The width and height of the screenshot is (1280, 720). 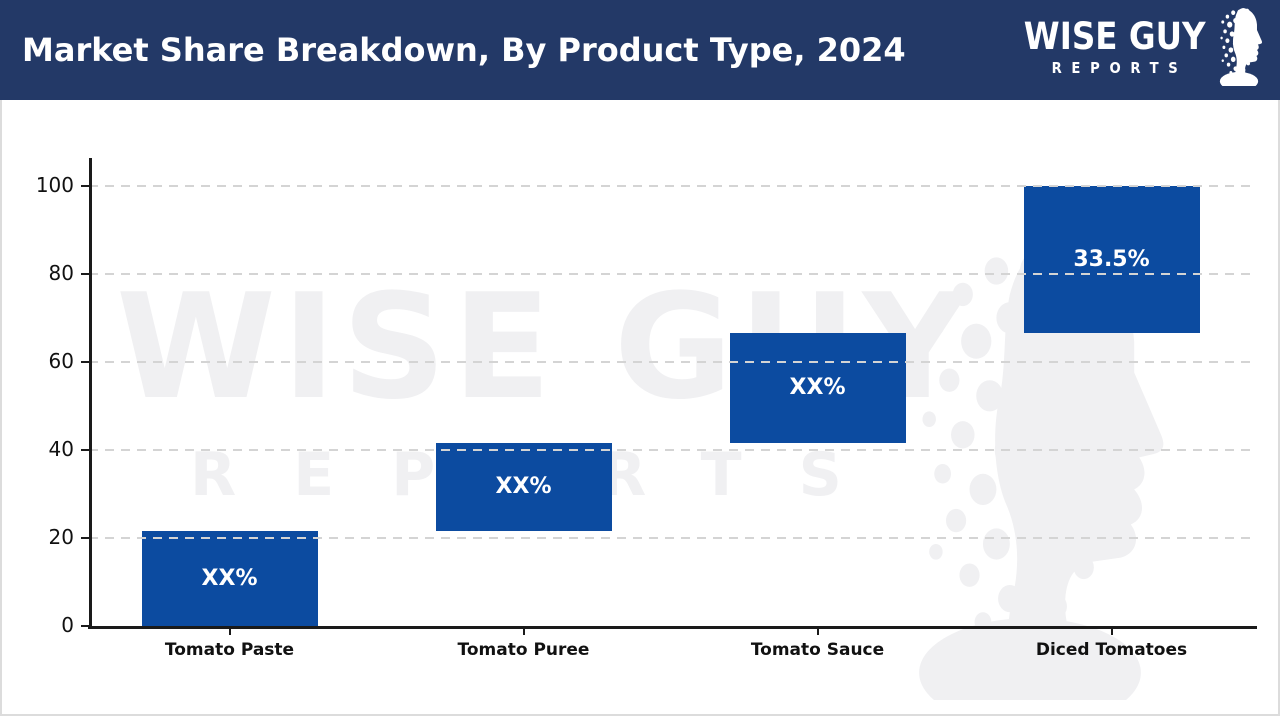 I want to click on brand-logo-text: WISE GUY REPORTS, so click(x=1102, y=46).